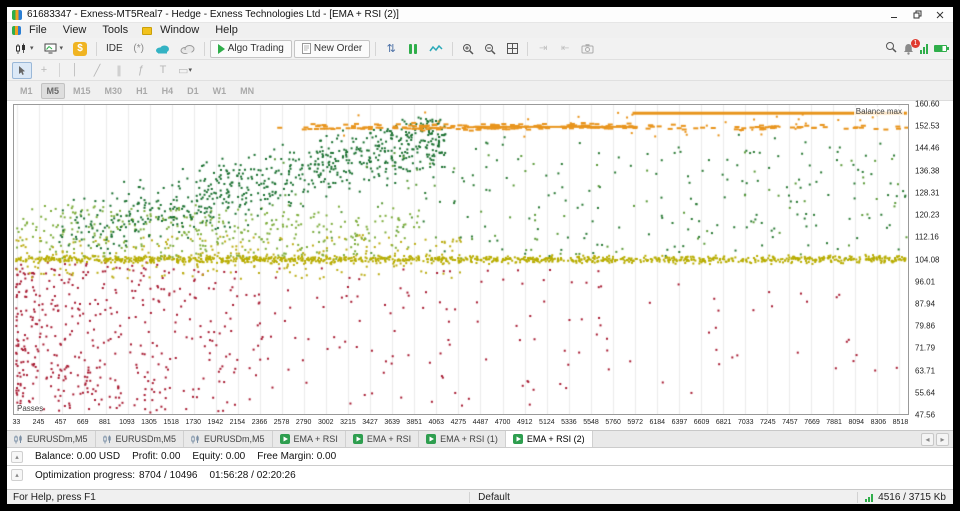 This screenshot has width=960, height=511. I want to click on main-toolbar: ▾ ▾ $ IDE (*) Algo Trading New Order ⇅, so click(480, 49).